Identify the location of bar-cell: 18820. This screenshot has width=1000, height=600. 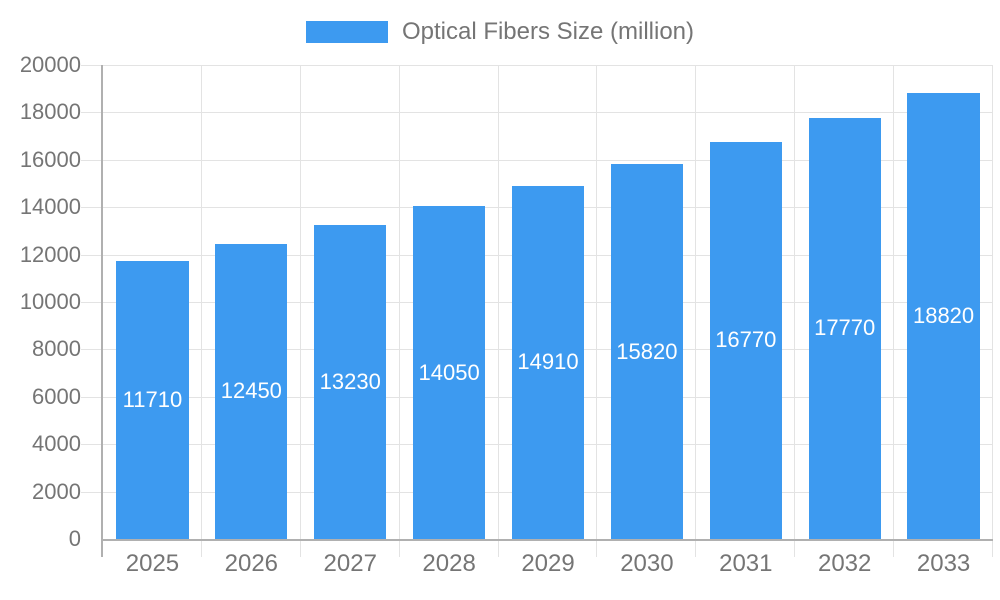
(943, 302).